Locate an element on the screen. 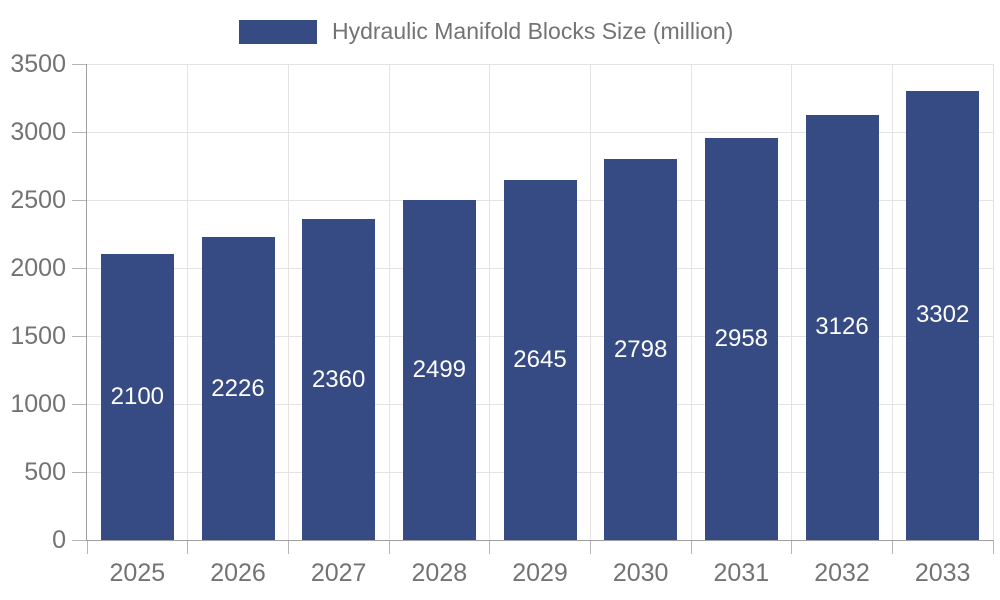 Image resolution: width=1000 pixels, height=600 pixels. bar-value-label: 3126 is located at coordinates (842, 327).